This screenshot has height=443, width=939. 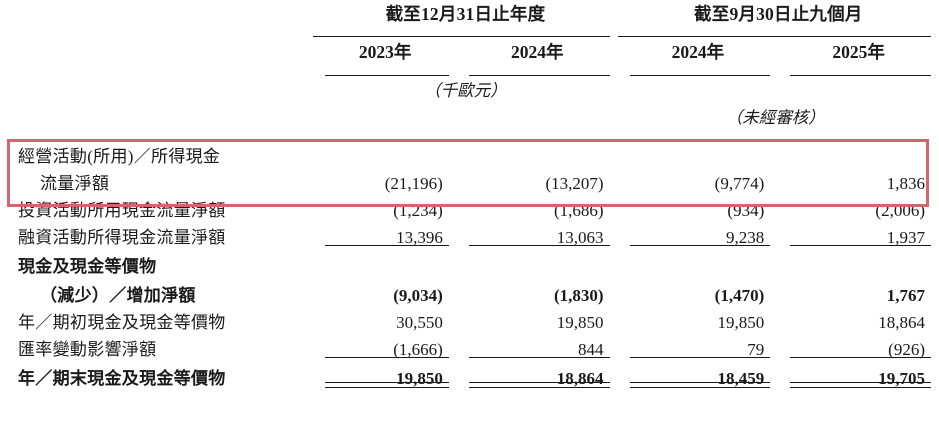 What do you see at coordinates (775, 117) in the screenshot?
I see `unaudited-note: （未經審核）` at bounding box center [775, 117].